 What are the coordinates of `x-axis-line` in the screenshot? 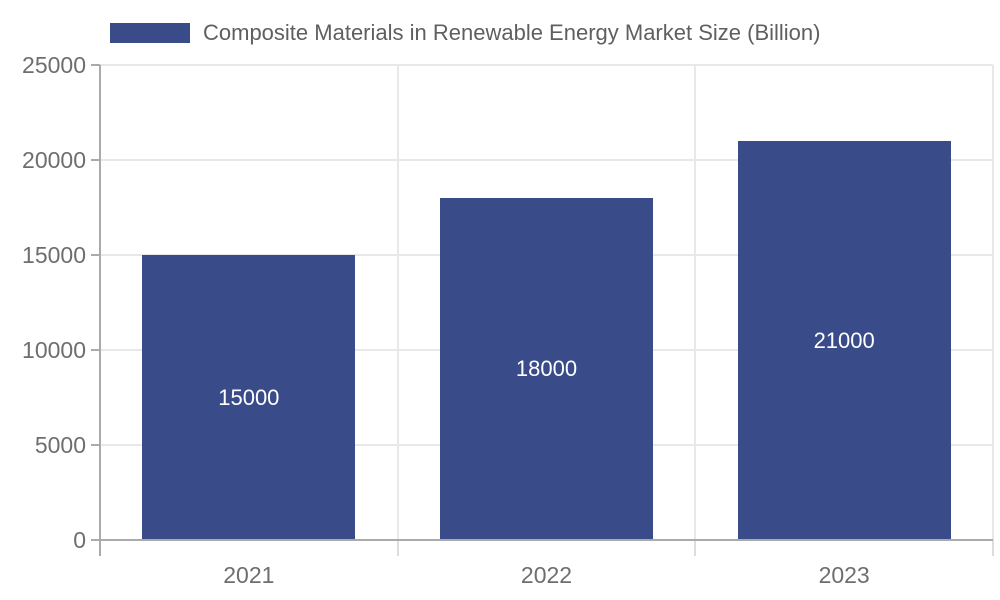 It's located at (542, 540).